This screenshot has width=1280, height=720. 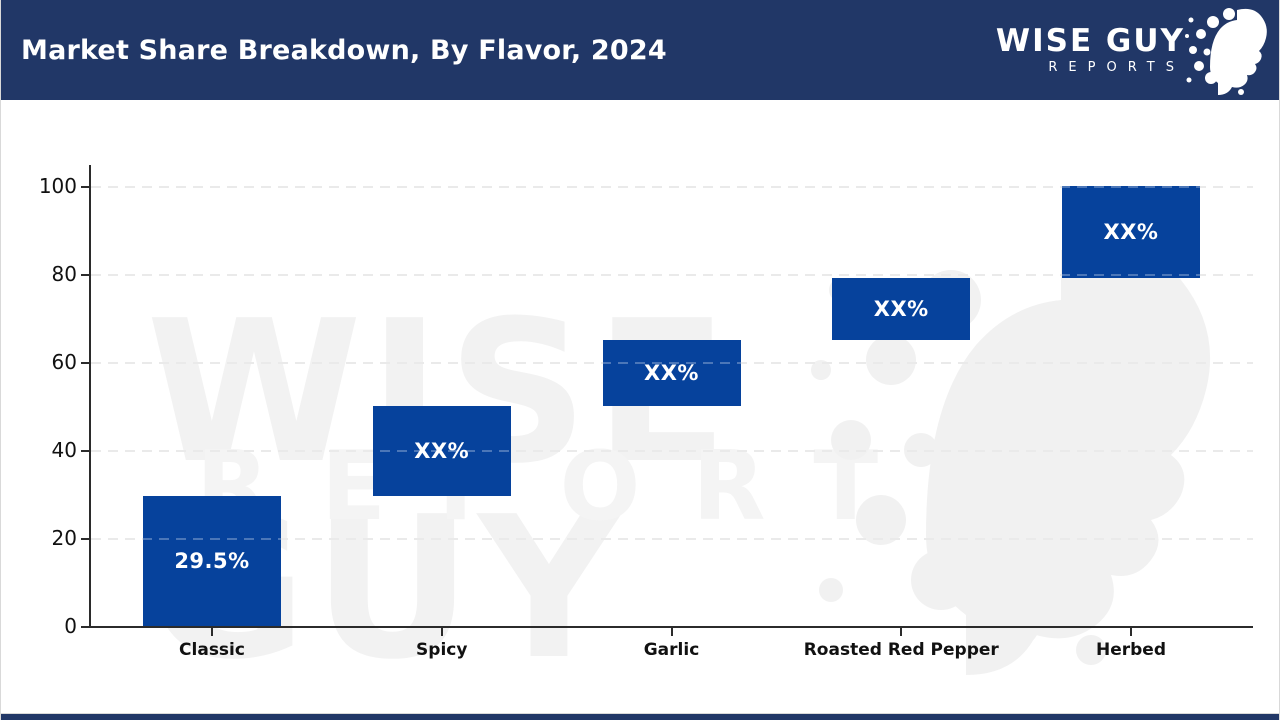 I want to click on brand-logo-text: WISE GUY REPORTS, so click(x=1090, y=49).